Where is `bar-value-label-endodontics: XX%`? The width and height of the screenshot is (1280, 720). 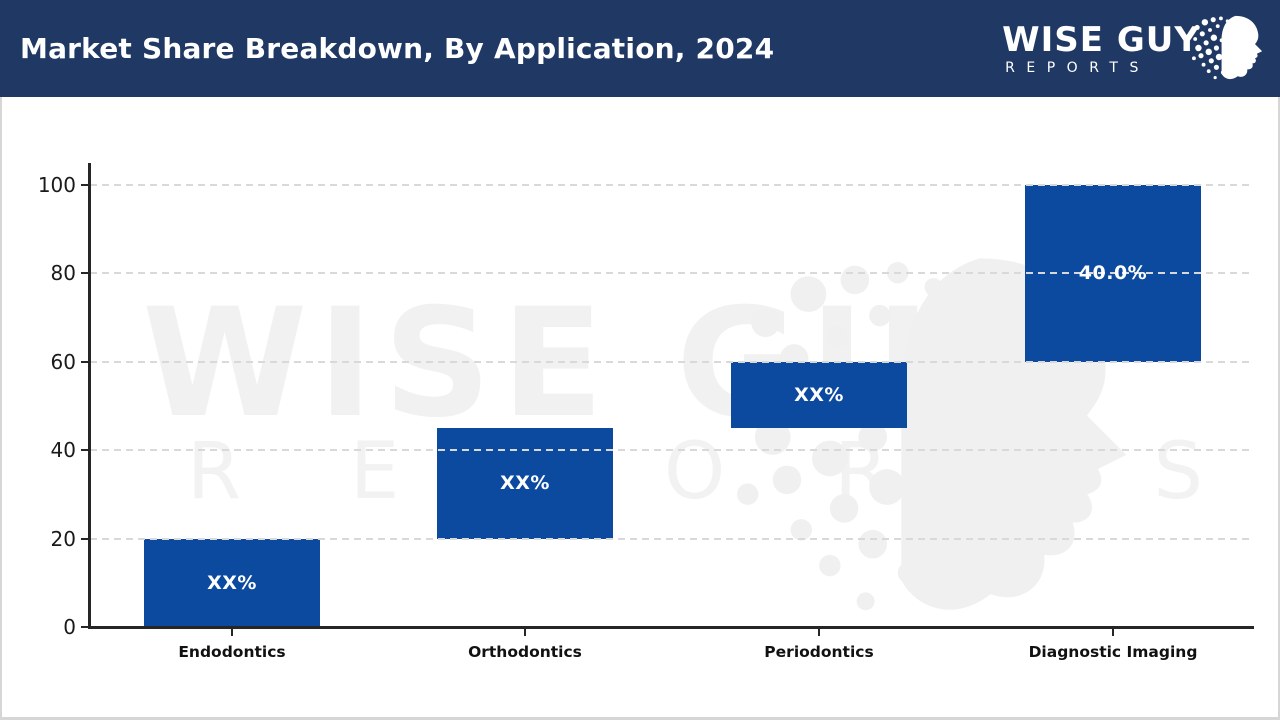
bar-value-label-endodontics: XX% is located at coordinates (232, 582).